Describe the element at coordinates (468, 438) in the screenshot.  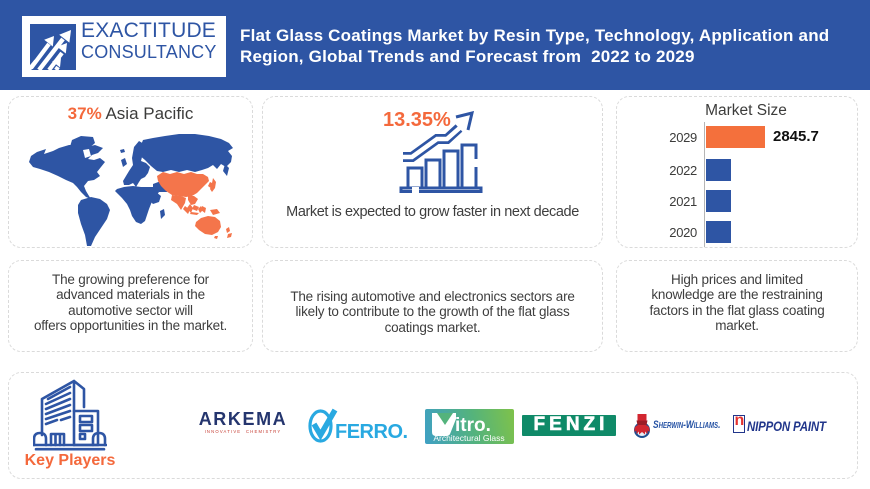
I see `svg-text: Architectural Glass` at that location.